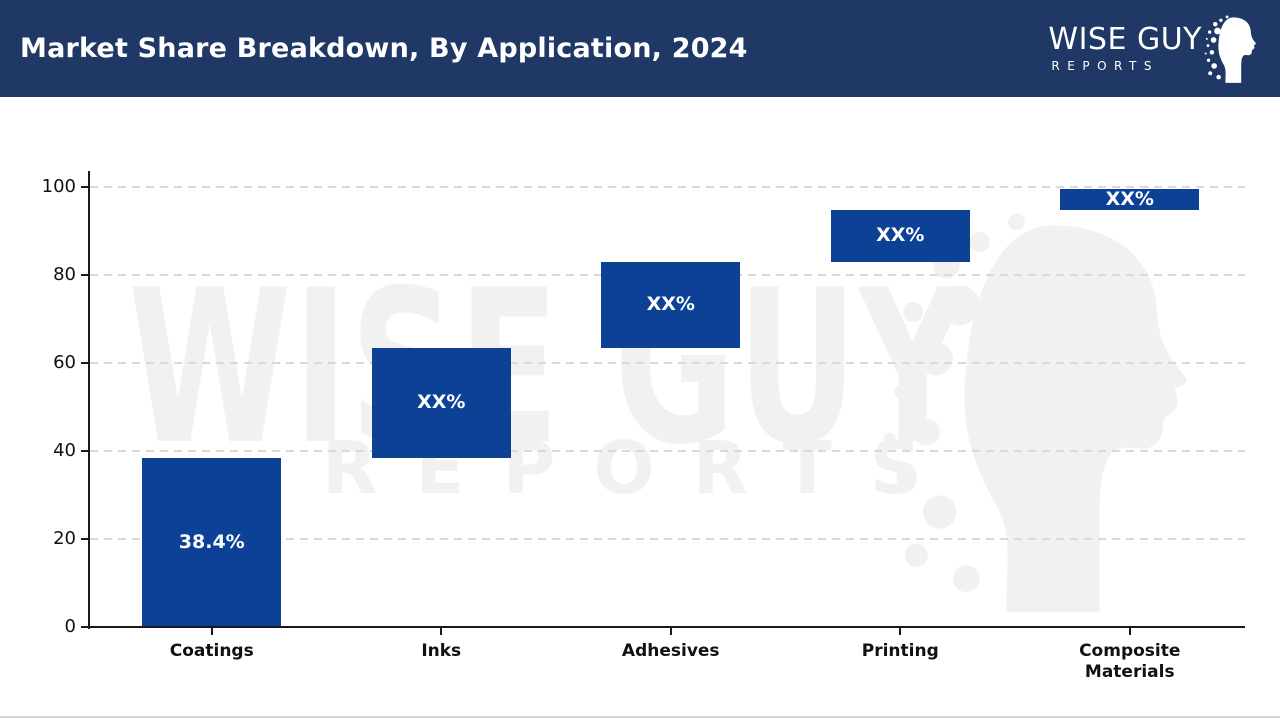 This screenshot has width=1280, height=720. Describe the element at coordinates (58, 186) in the screenshot. I see `y-axis-tick-label: 100` at that location.